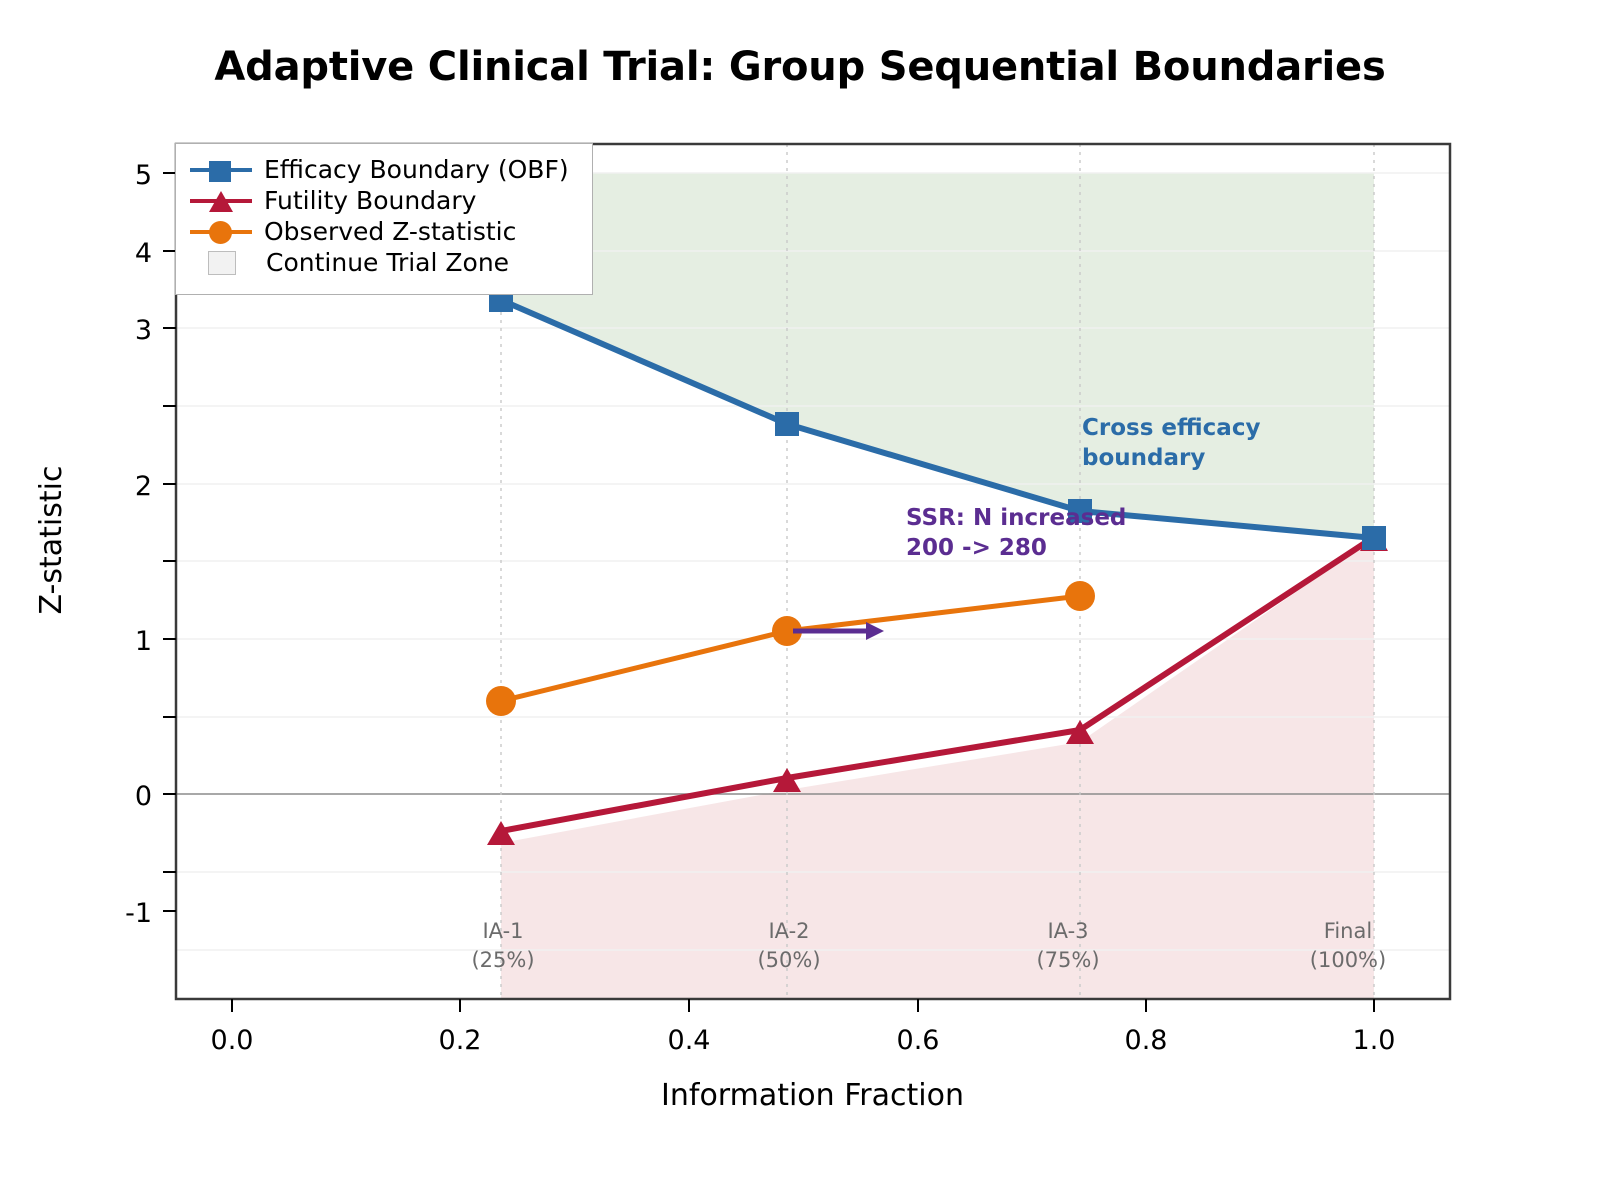  Describe the element at coordinates (689, 1040) in the screenshot. I see `x-tick-label: 0.4` at that location.